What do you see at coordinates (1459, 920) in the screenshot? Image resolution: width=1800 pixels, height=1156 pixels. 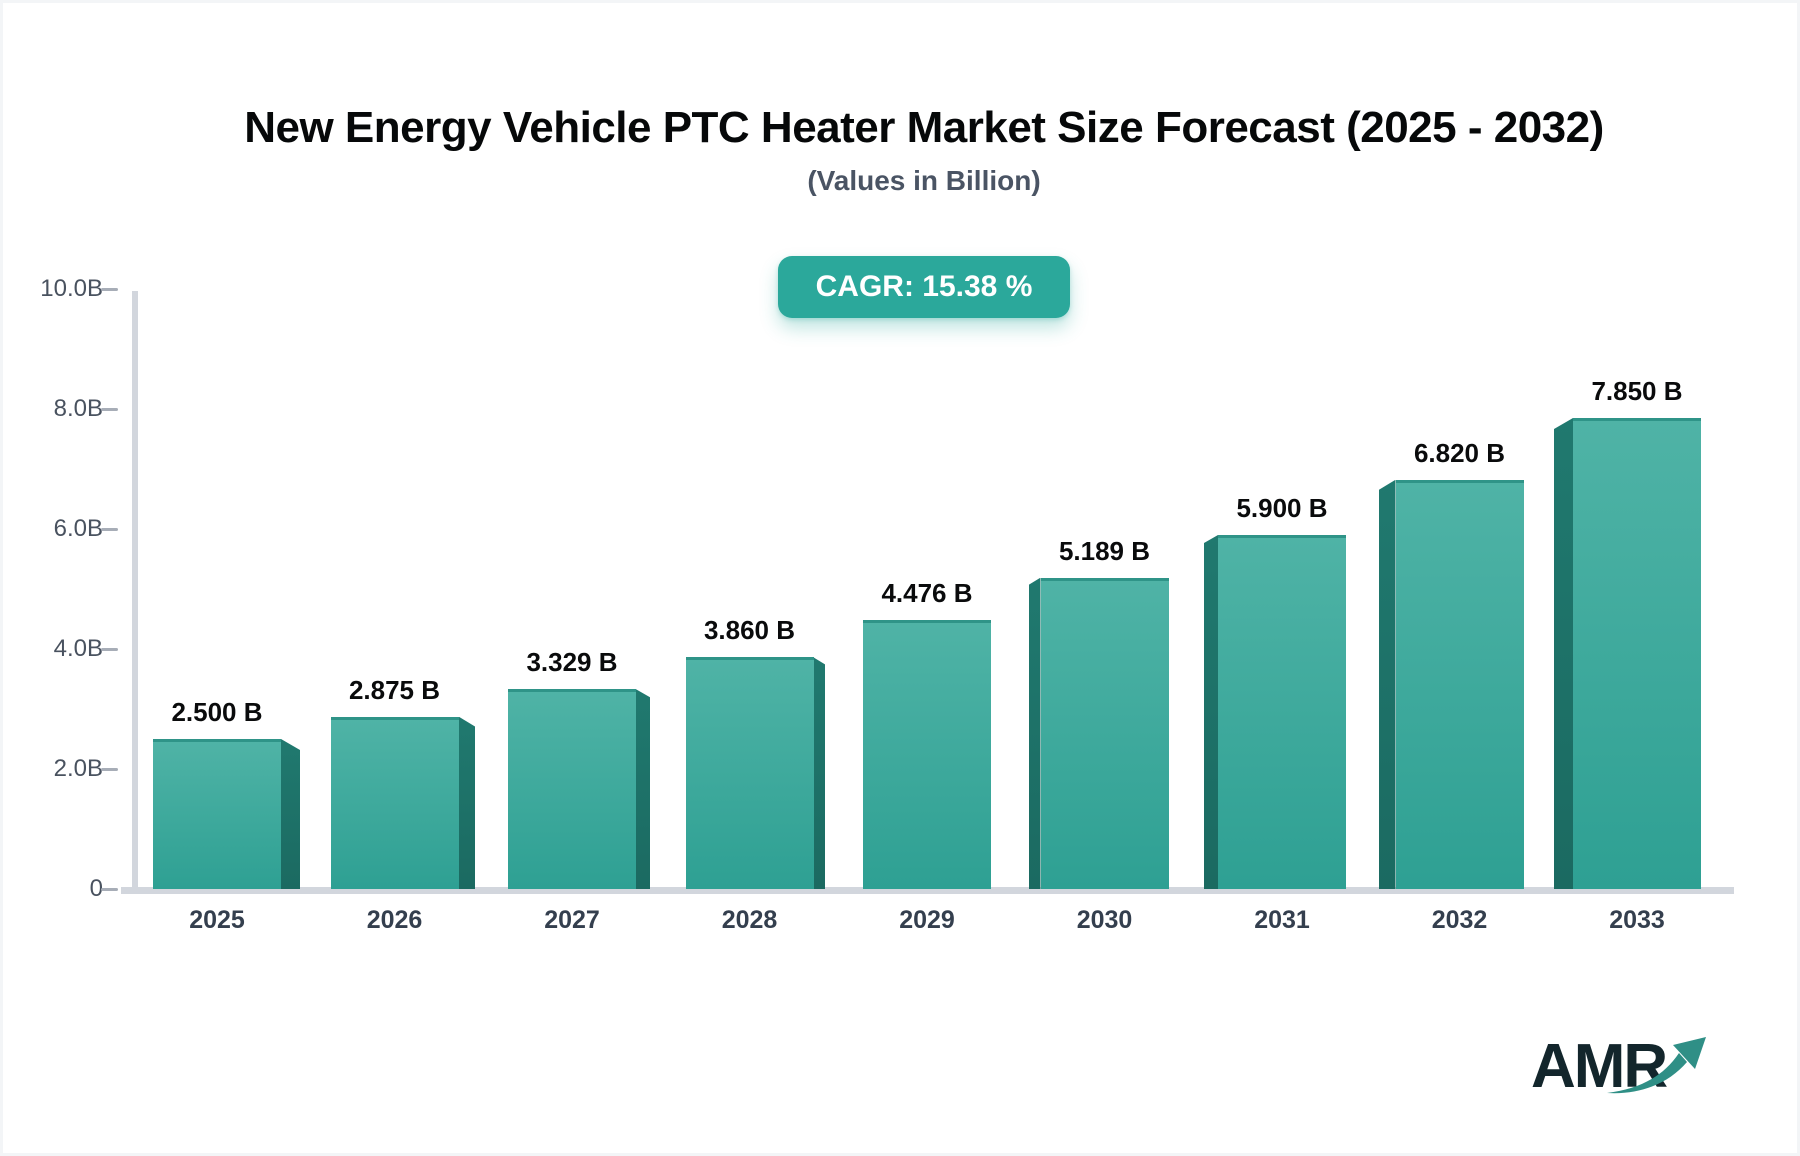 I see `x-category-label: 2032` at bounding box center [1459, 920].